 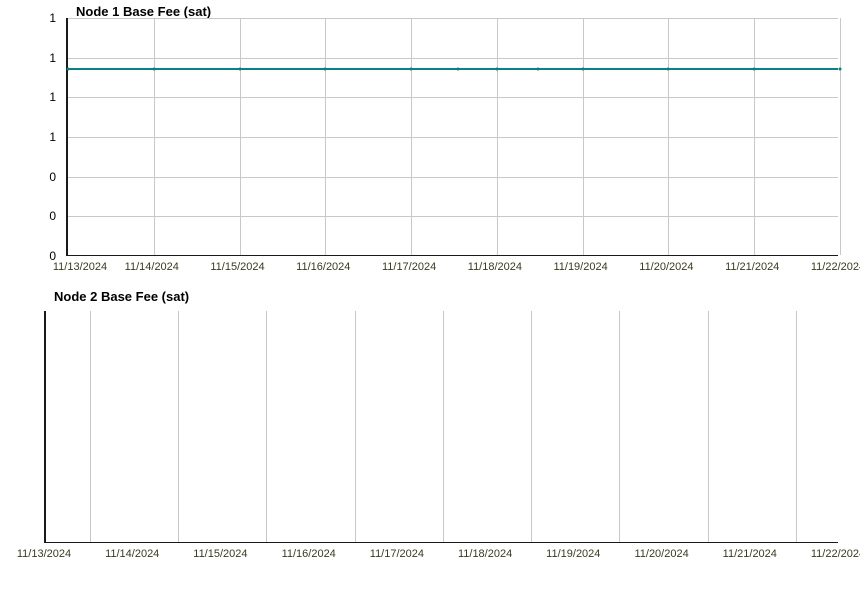 What do you see at coordinates (573, 554) in the screenshot?
I see `chart-2-xtick-label: 11/19/2024` at bounding box center [573, 554].